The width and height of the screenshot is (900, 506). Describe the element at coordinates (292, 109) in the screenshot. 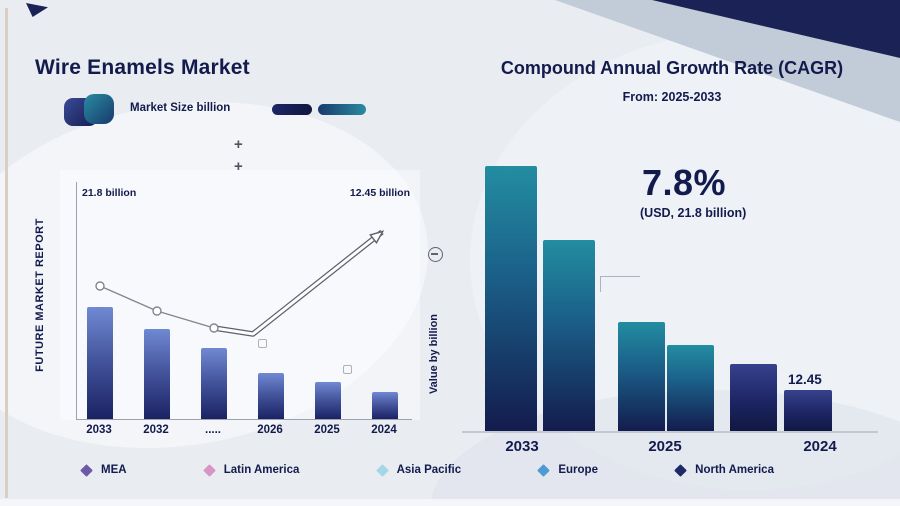

I see `legend-capsule-navy` at that location.